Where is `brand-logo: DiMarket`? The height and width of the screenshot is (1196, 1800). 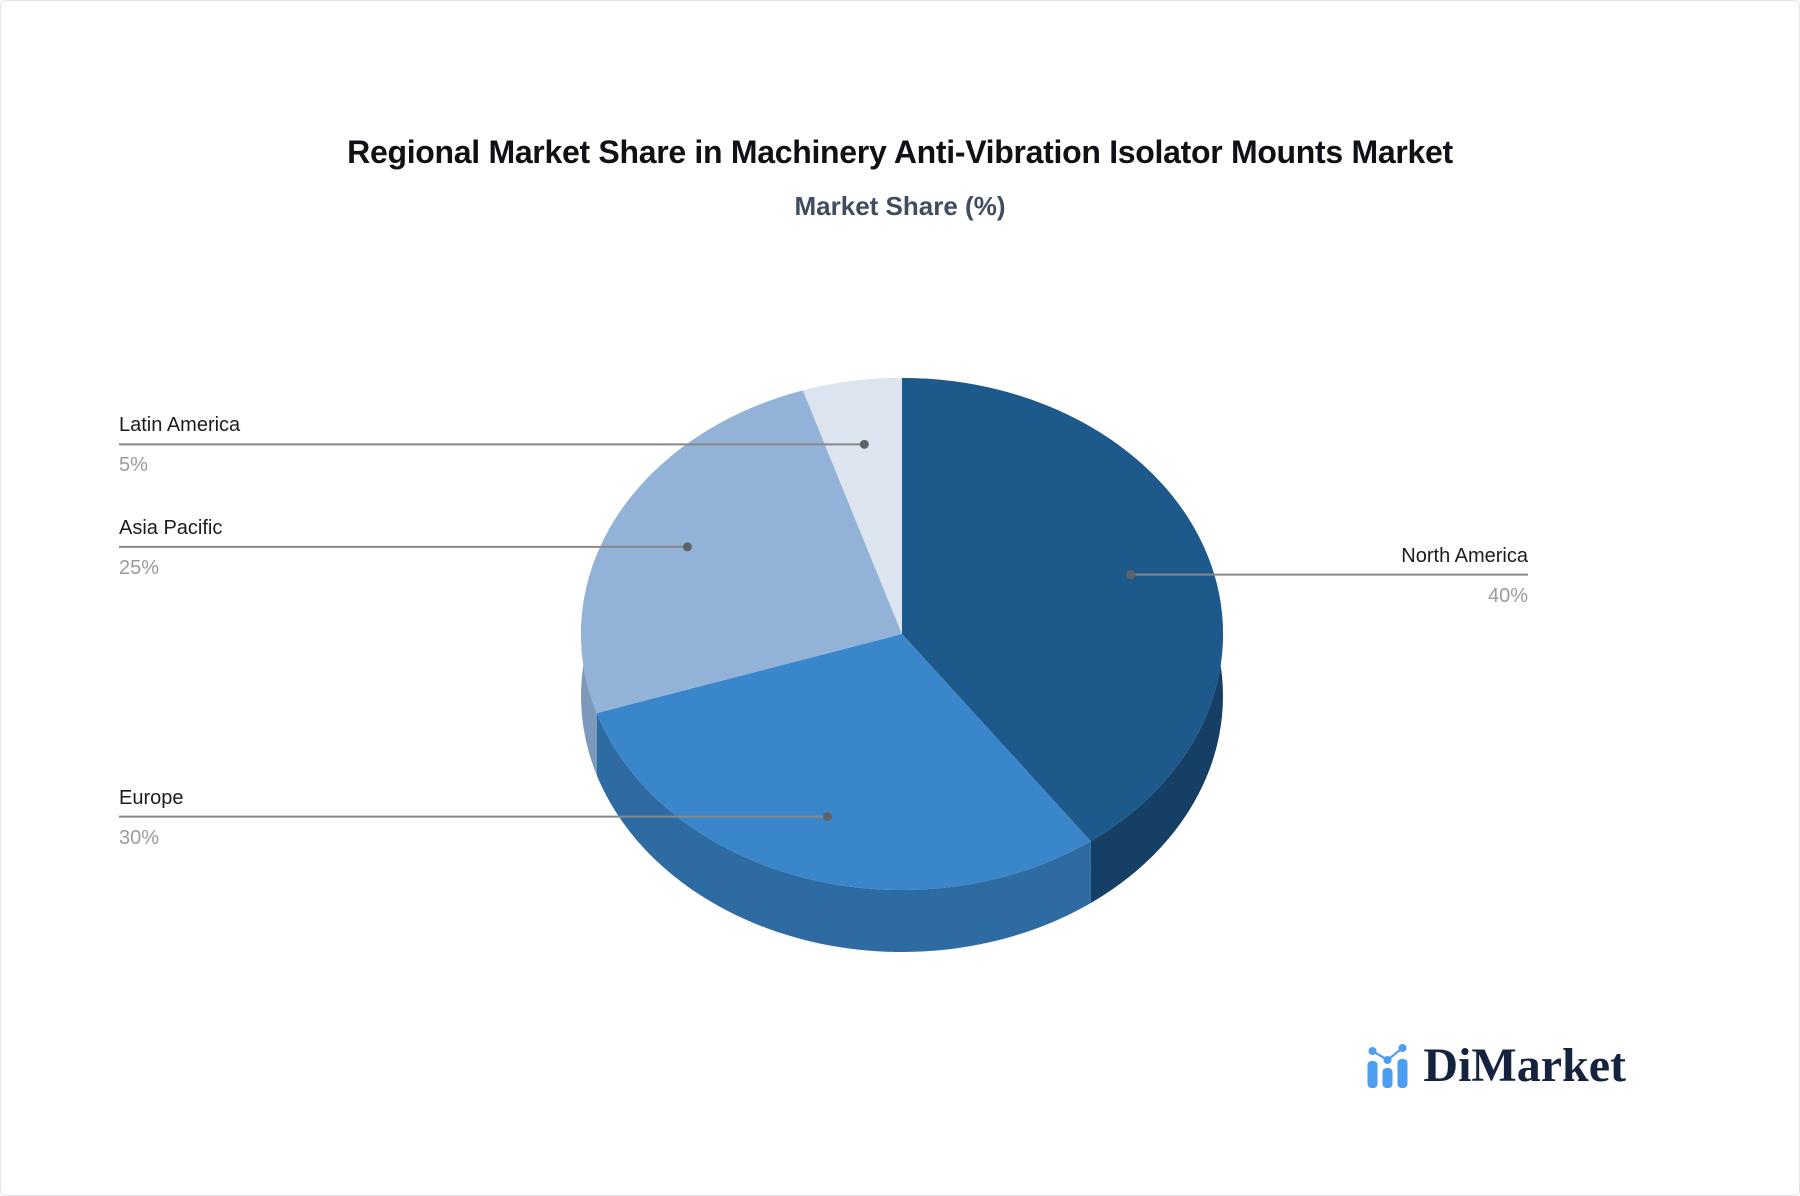 brand-logo: DiMarket is located at coordinates (1496, 1066).